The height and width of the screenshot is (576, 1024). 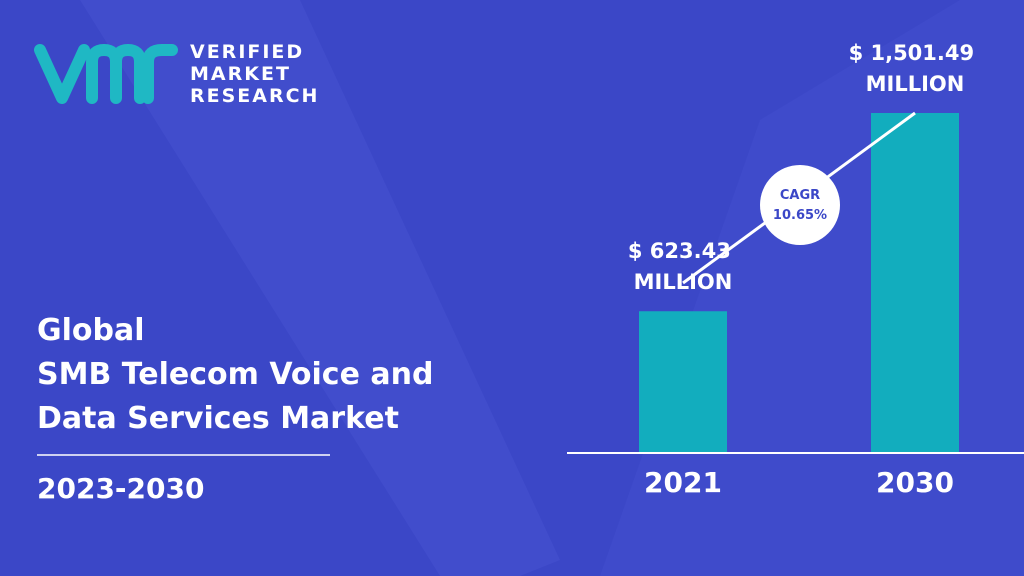 What do you see at coordinates (247, 52) in the screenshot?
I see `logo-text: VERIFIED` at bounding box center [247, 52].